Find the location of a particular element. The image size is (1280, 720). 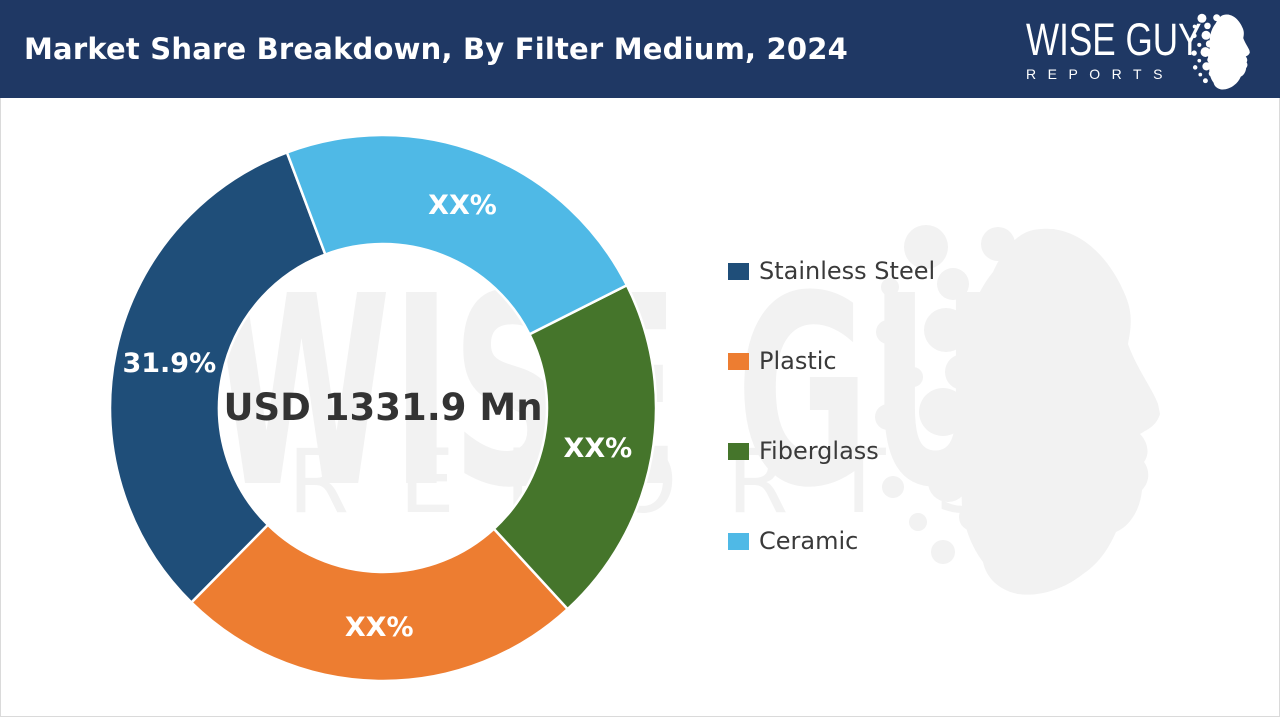

wise-guy-reports-logo: WISE GUY REPORTS is located at coordinates (1150, 49).